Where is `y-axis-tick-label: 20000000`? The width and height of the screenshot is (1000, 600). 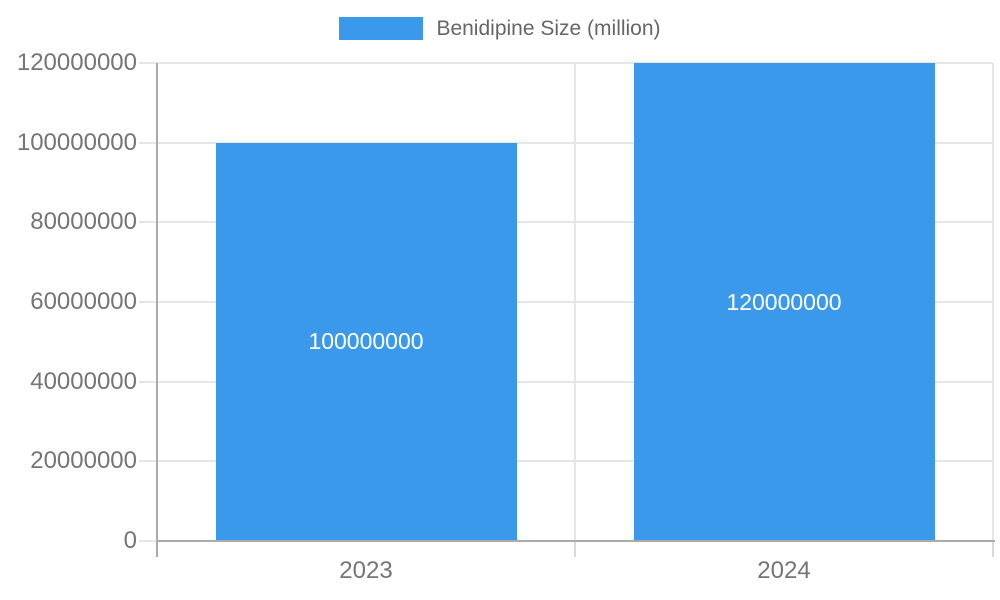 y-axis-tick-label: 20000000 is located at coordinates (83, 461).